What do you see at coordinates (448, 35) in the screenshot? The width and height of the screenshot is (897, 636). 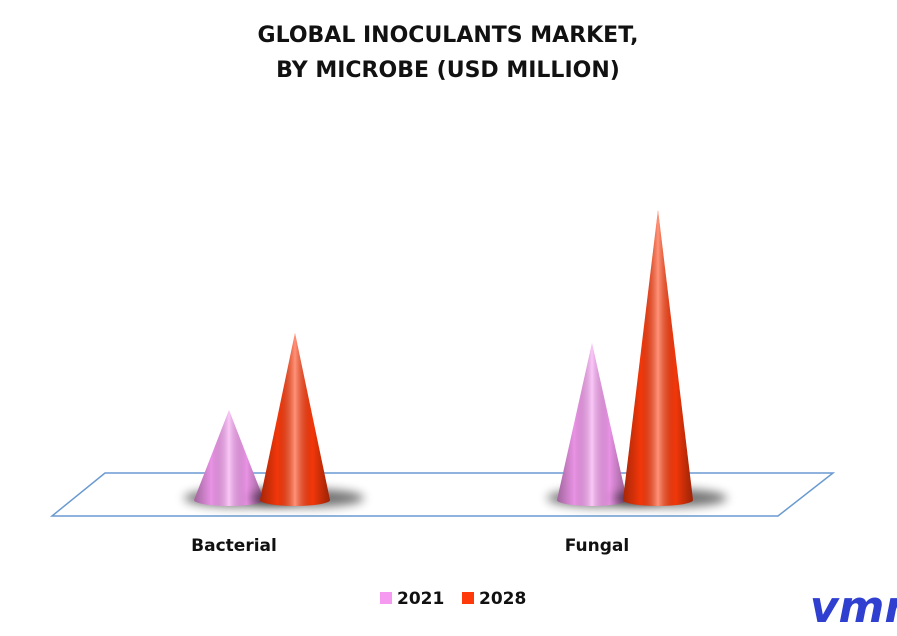 I see `chart-title: GLOBAL INOCULANTS MARKET,` at bounding box center [448, 35].